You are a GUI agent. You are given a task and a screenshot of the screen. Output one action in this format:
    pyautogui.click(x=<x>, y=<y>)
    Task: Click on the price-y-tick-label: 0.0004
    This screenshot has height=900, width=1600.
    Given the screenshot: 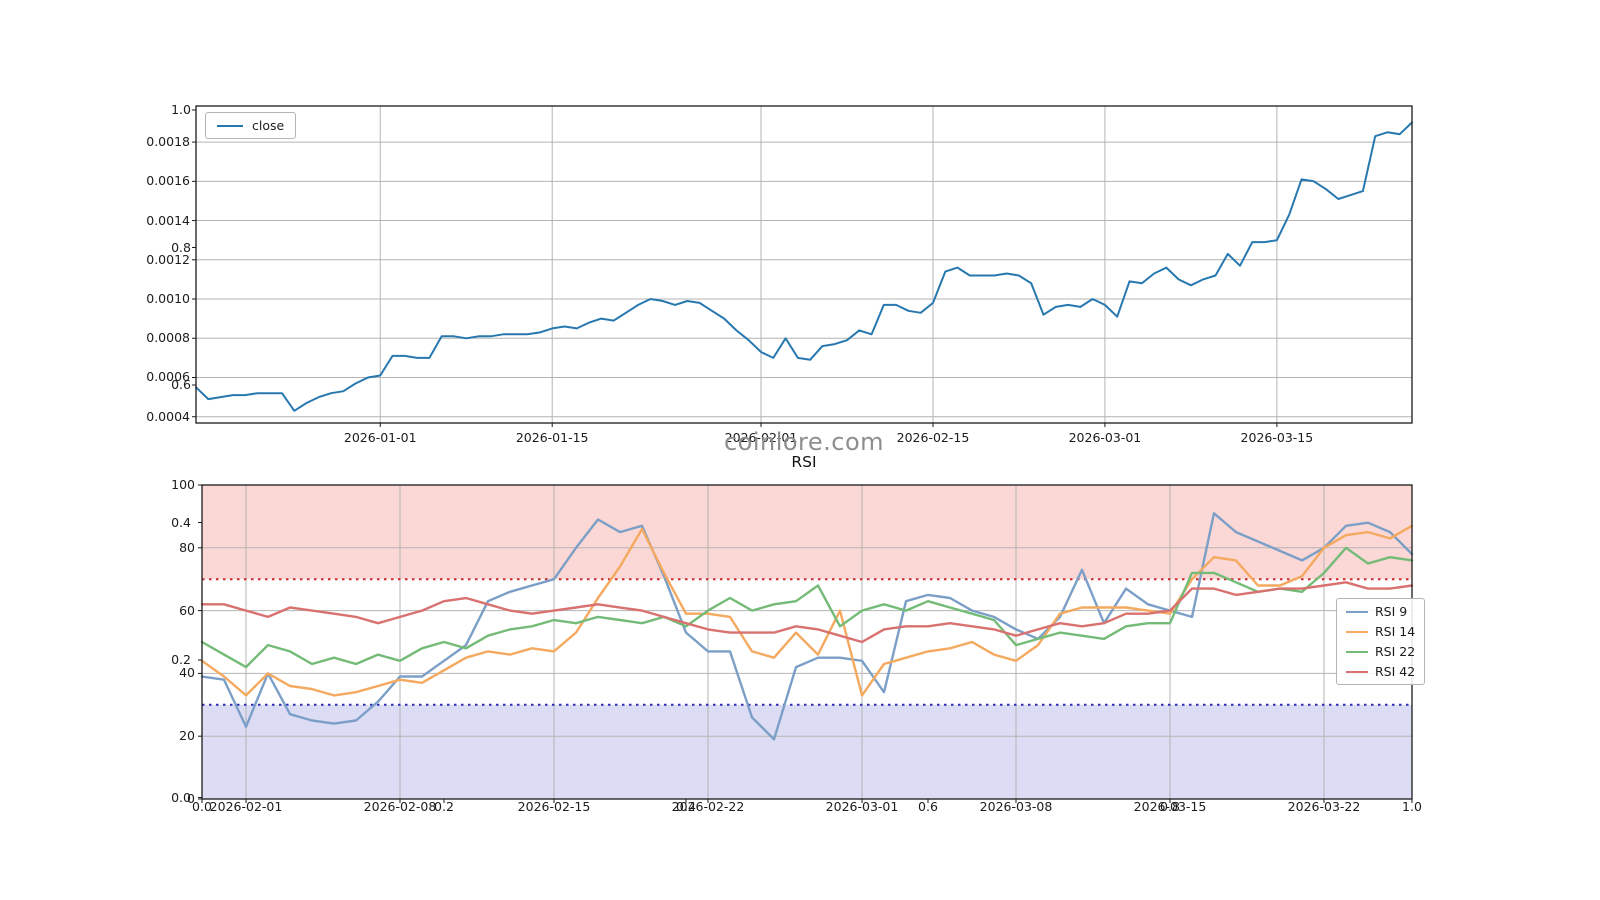 What is the action you would take?
    pyautogui.click(x=168, y=416)
    